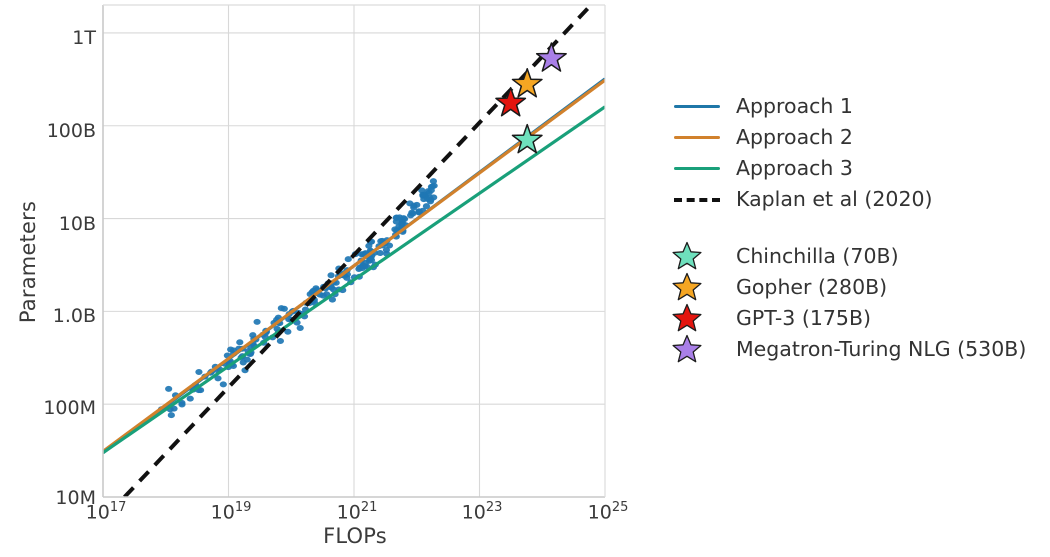 The width and height of the screenshot is (1050, 557). Describe the element at coordinates (812, 286) in the screenshot. I see `legend-label-gopher: Gopher (280B)` at that location.